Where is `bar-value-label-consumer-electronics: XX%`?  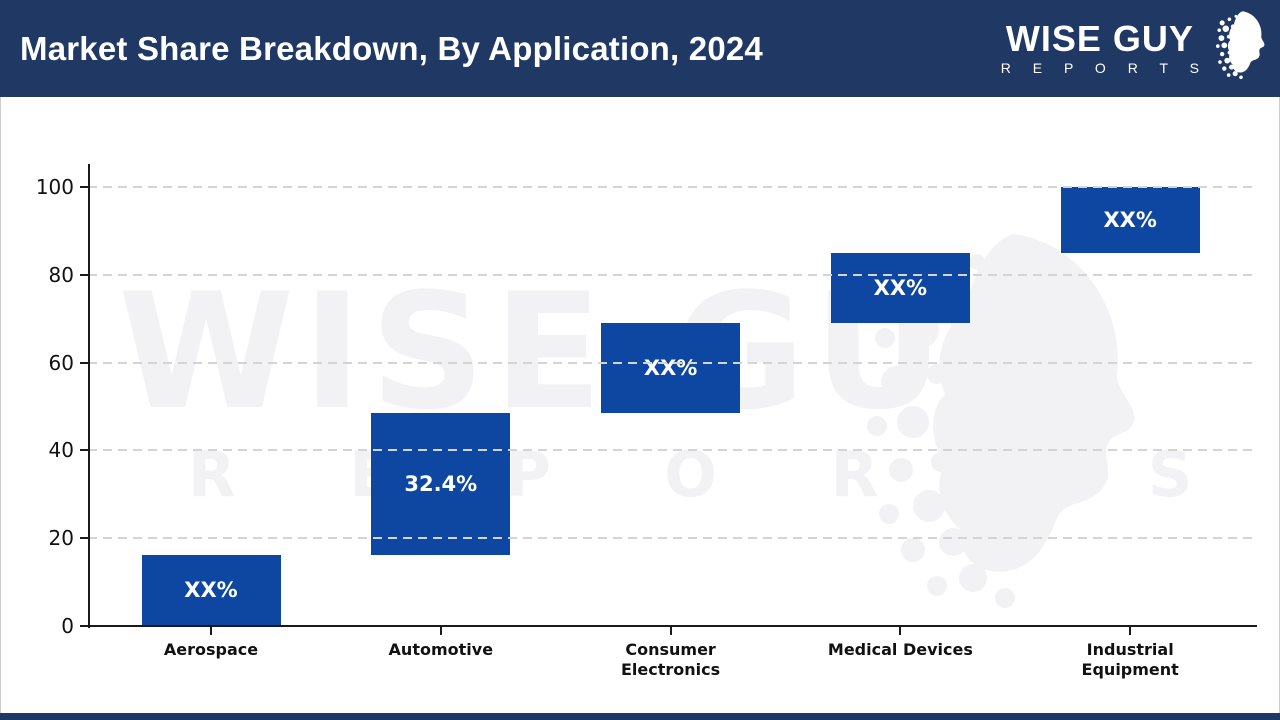 bar-value-label-consumer-electronics: XX% is located at coordinates (670, 367).